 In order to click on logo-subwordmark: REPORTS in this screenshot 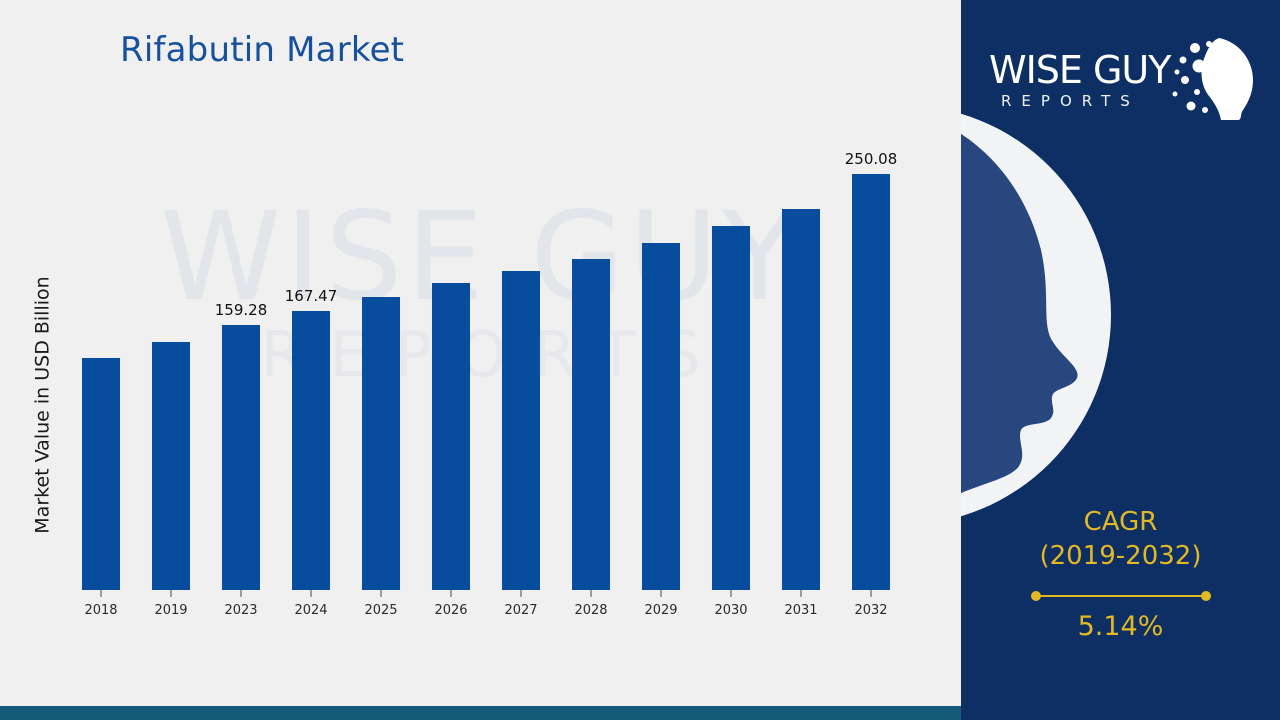, I will do `click(1070, 101)`.